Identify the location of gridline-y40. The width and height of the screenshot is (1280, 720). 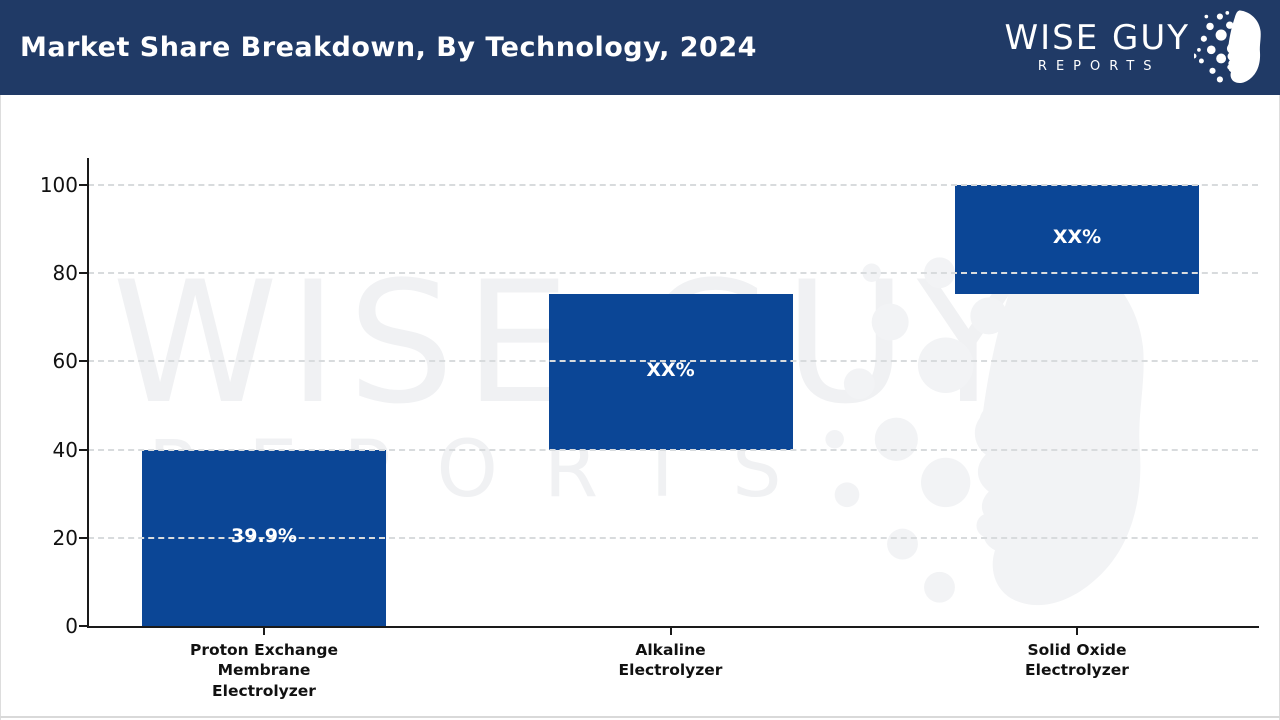
(673, 449).